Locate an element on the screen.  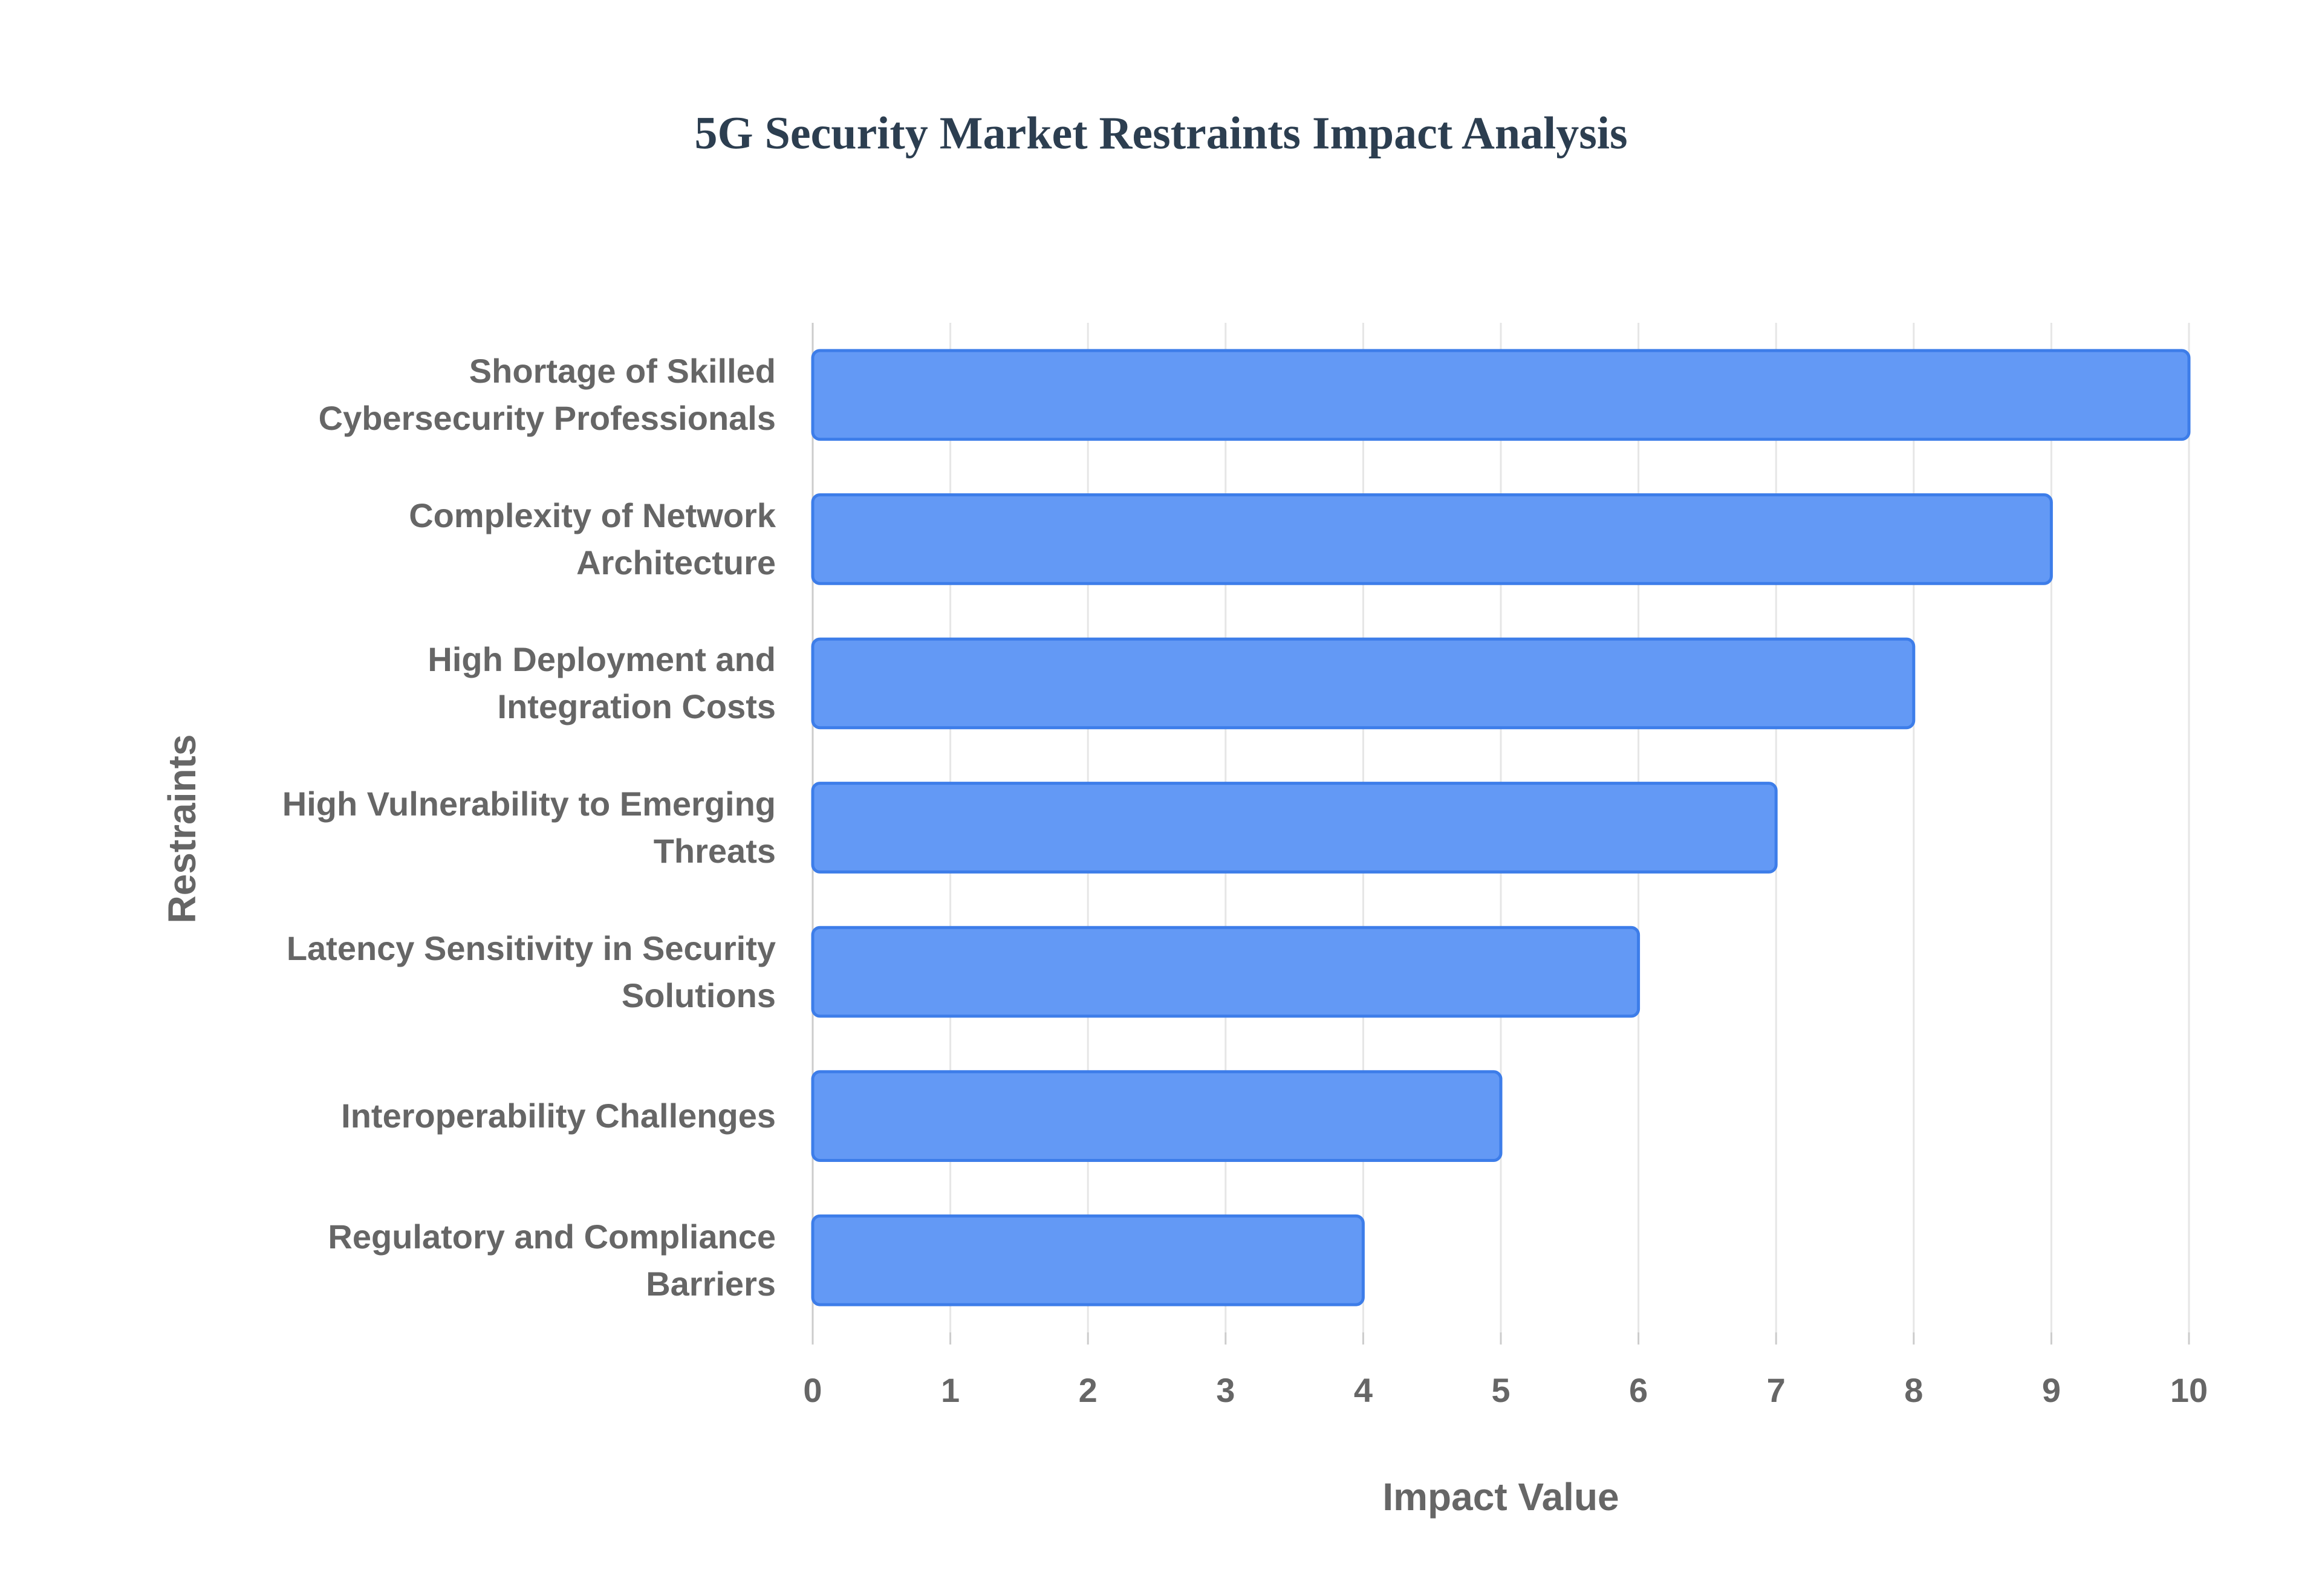
y-tick-label: Regulatory and Compliance Barriers is located at coordinates (552, 1260).